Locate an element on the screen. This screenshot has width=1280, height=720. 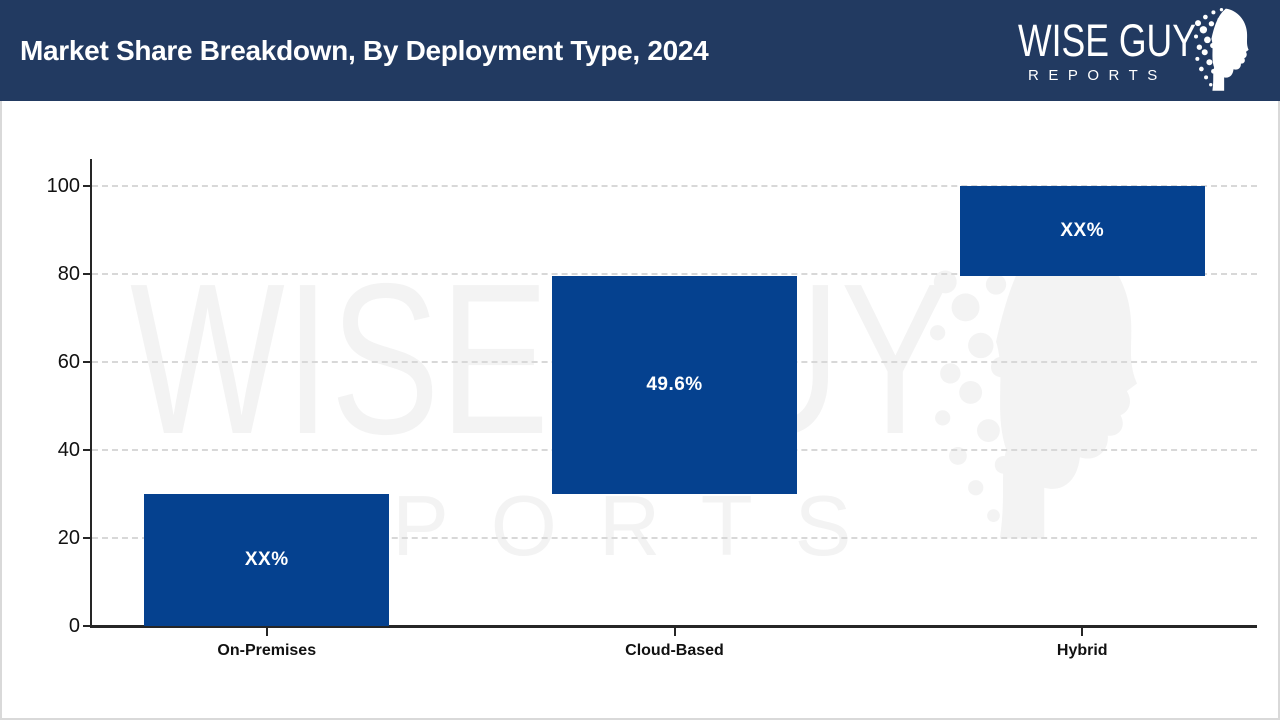
bar-value-label-on-premises: XX% is located at coordinates (266, 559).